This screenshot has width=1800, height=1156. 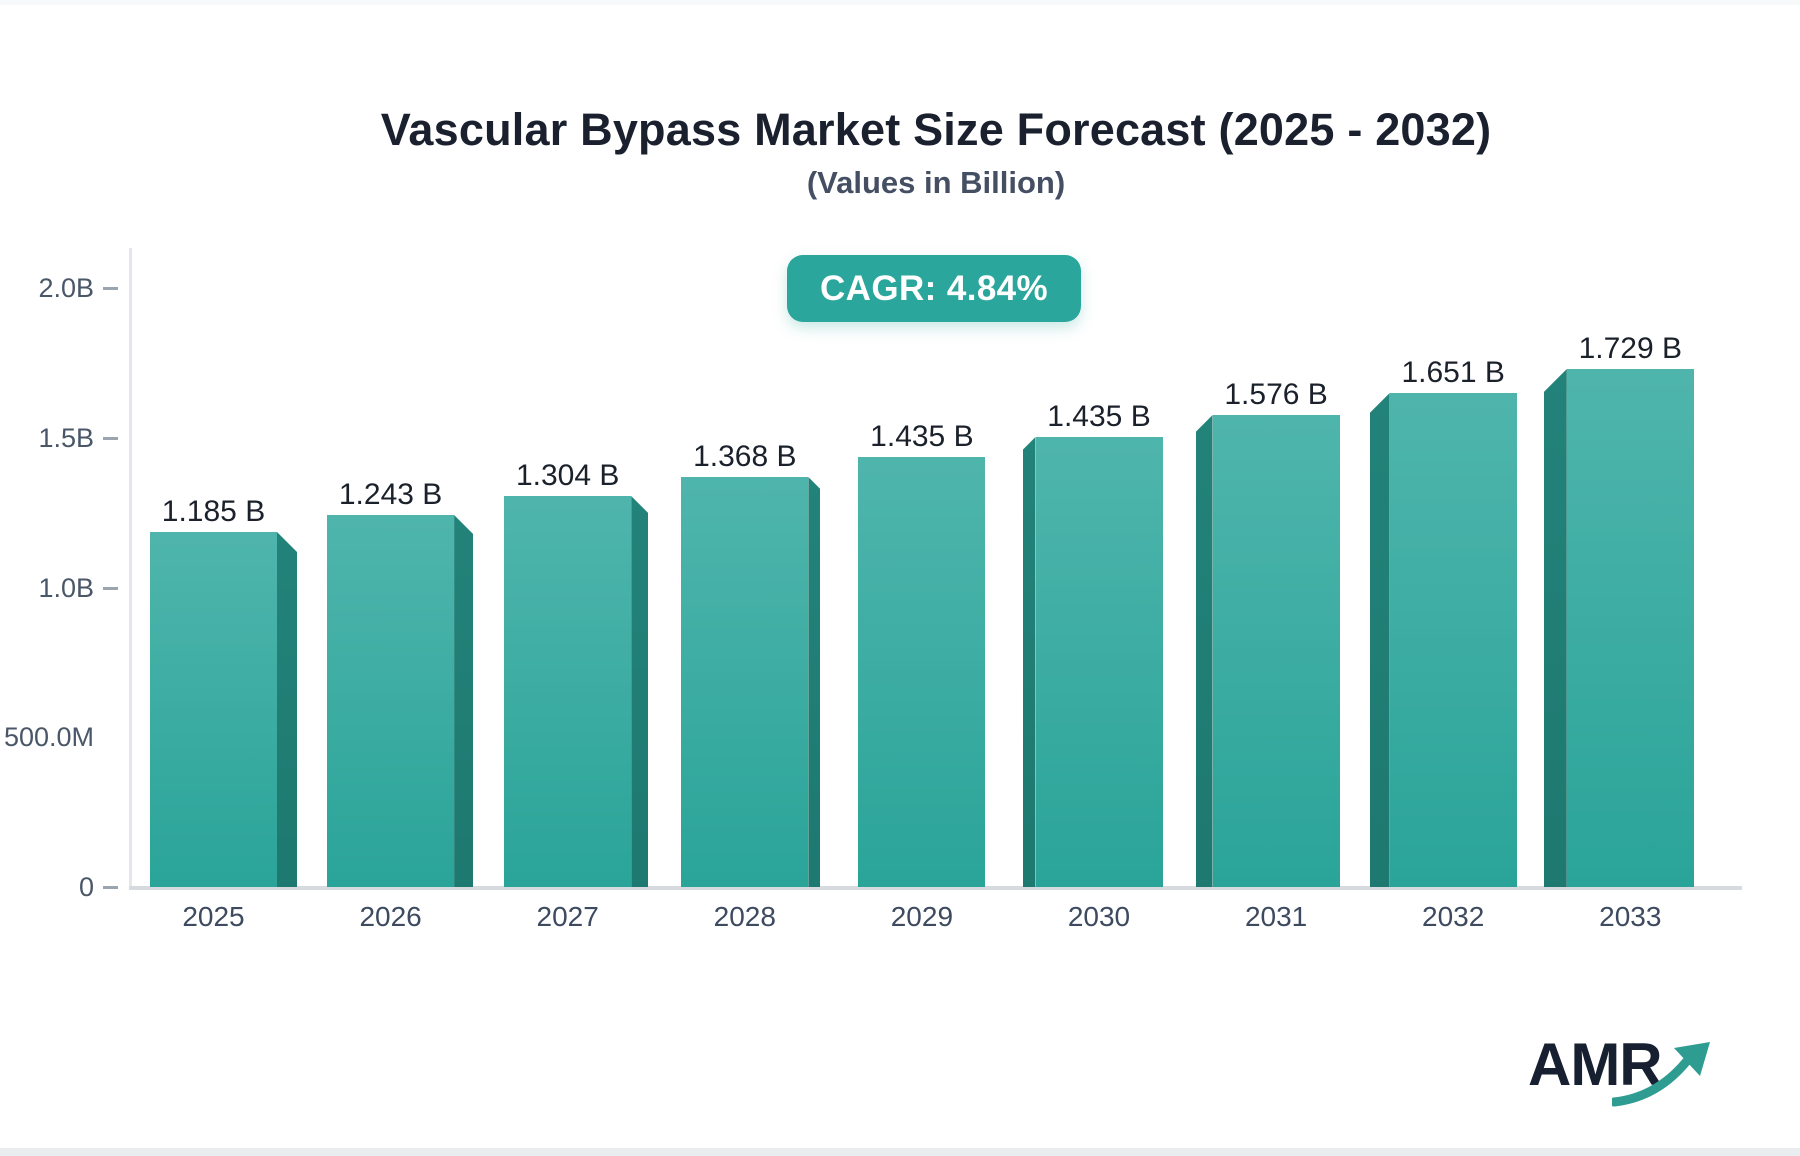 I want to click on x-axis-line, so click(x=935, y=888).